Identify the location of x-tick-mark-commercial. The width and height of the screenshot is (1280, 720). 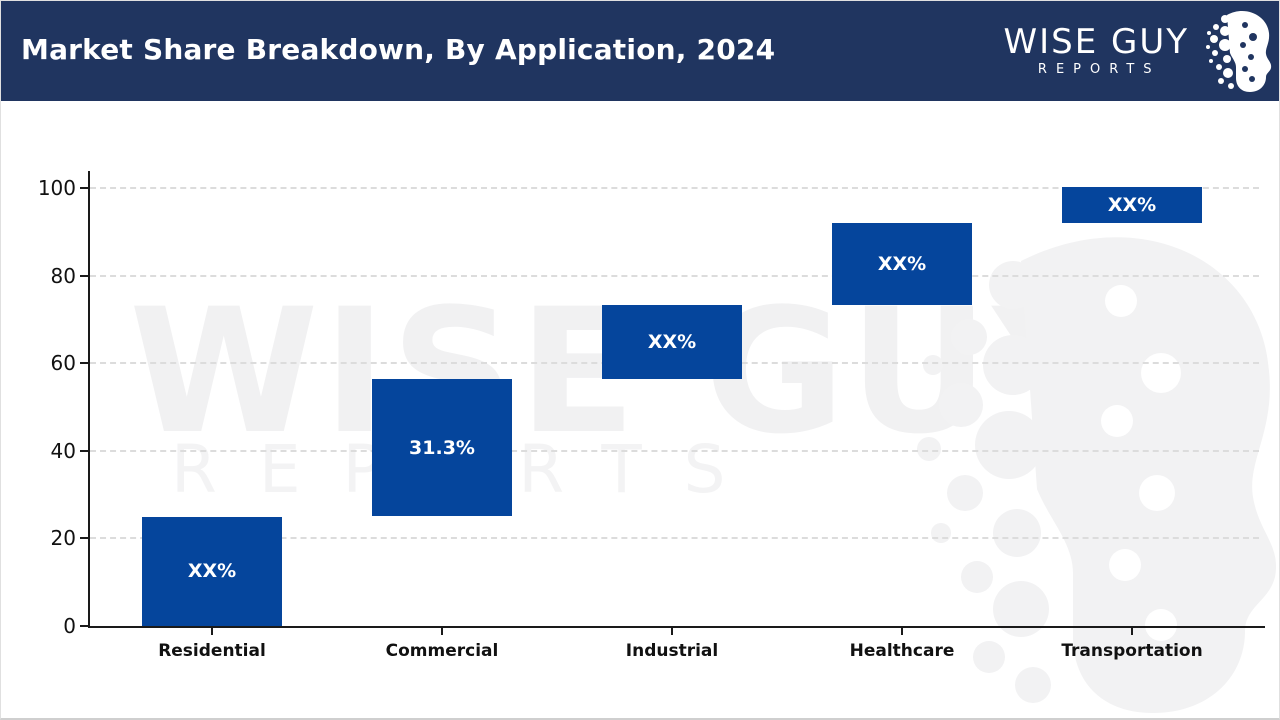
(442, 631).